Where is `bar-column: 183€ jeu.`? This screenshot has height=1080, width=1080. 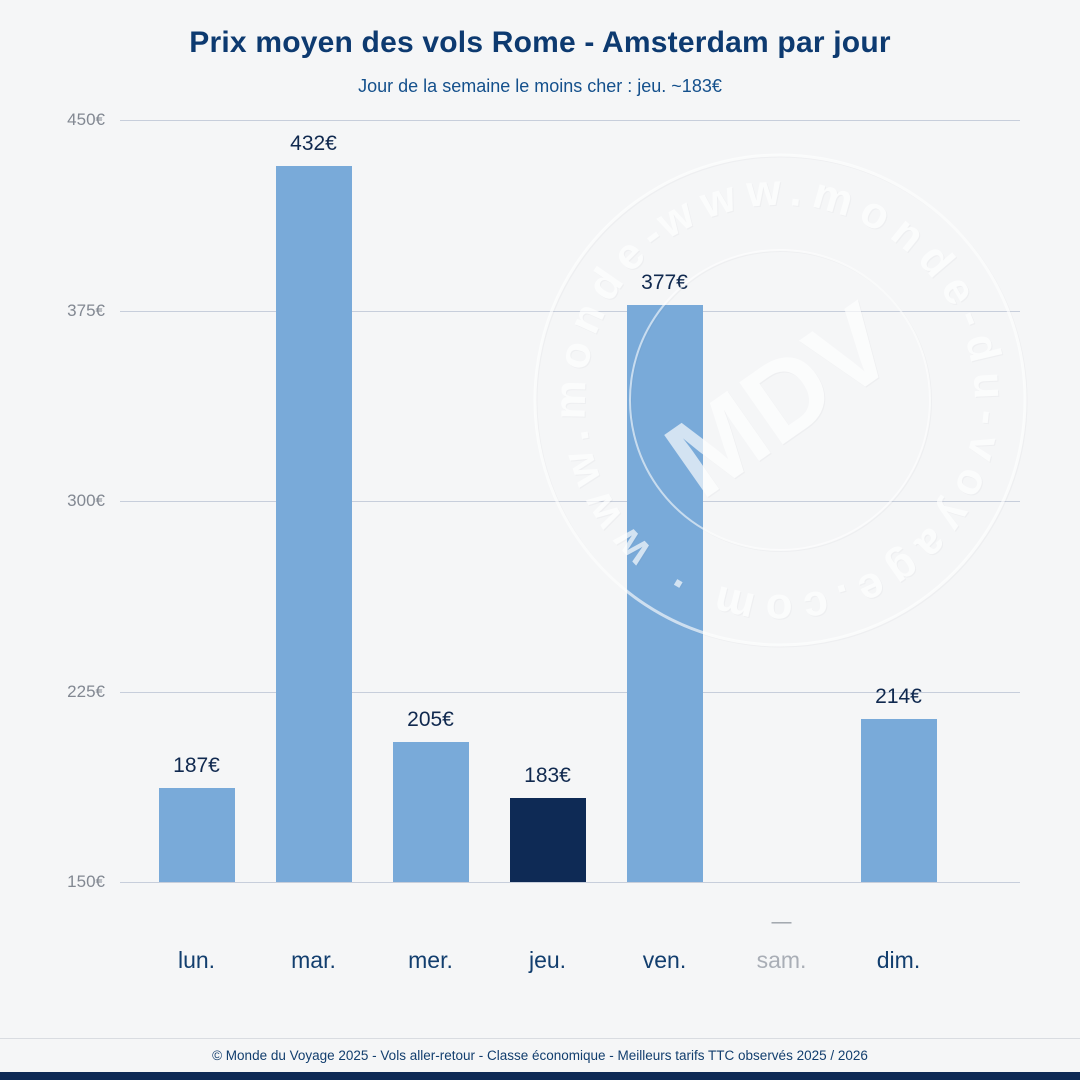 bar-column: 183€ jeu. is located at coordinates (547, 546).